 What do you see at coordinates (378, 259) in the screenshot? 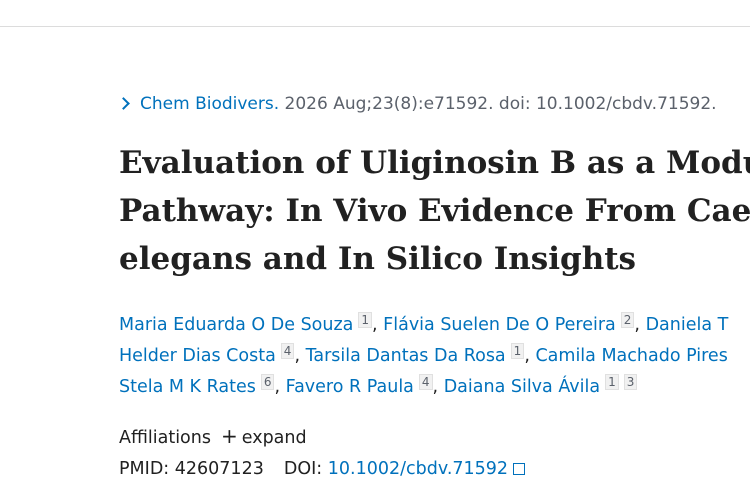
I see `title-line: elegans and In Silico Insights` at bounding box center [378, 259].